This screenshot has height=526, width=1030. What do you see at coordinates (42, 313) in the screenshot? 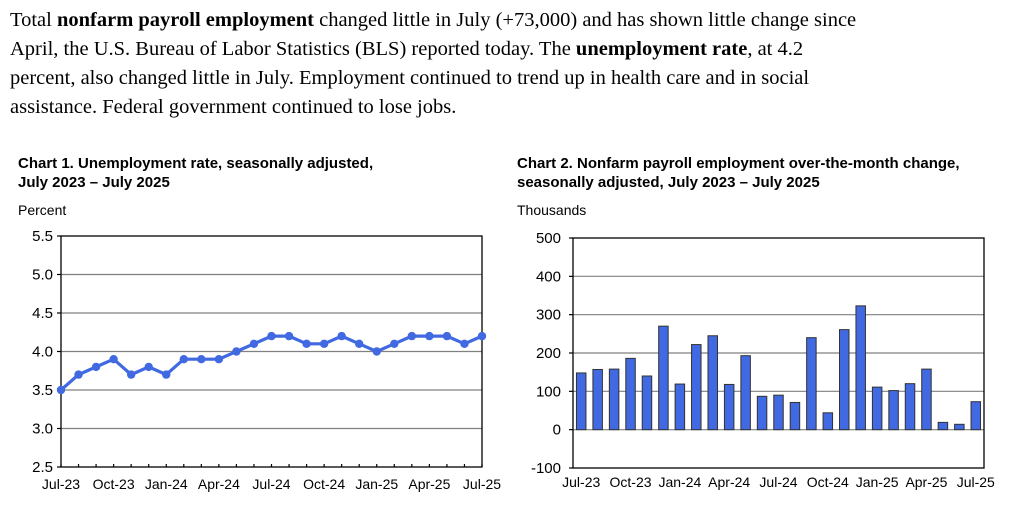
I see `svg-text: 4.5` at bounding box center [42, 313].